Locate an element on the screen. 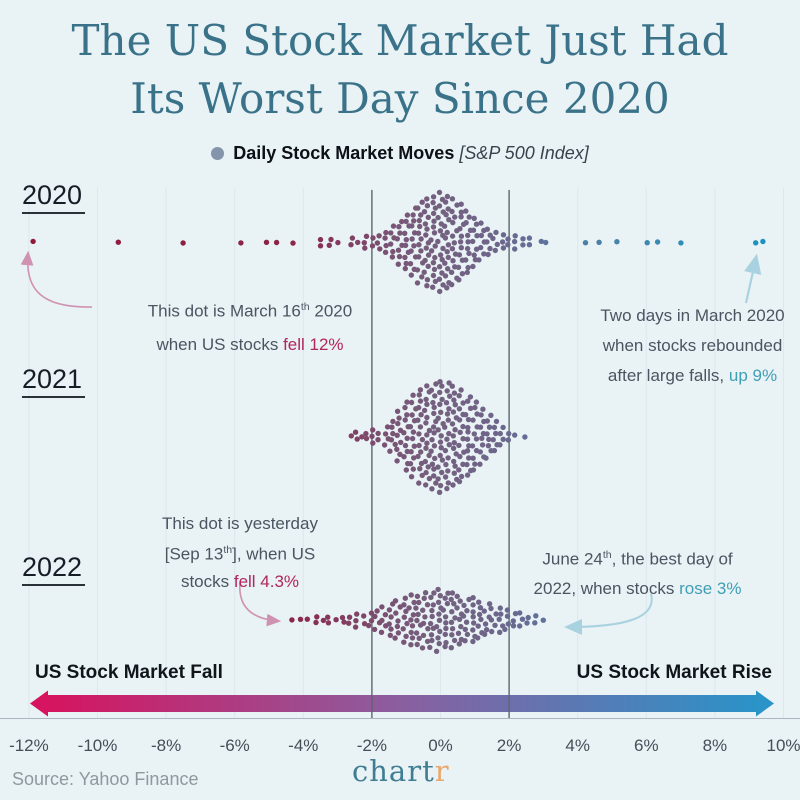 Image resolution: width=800 pixels, height=800 pixels. logo-text-orange: r is located at coordinates (442, 771).